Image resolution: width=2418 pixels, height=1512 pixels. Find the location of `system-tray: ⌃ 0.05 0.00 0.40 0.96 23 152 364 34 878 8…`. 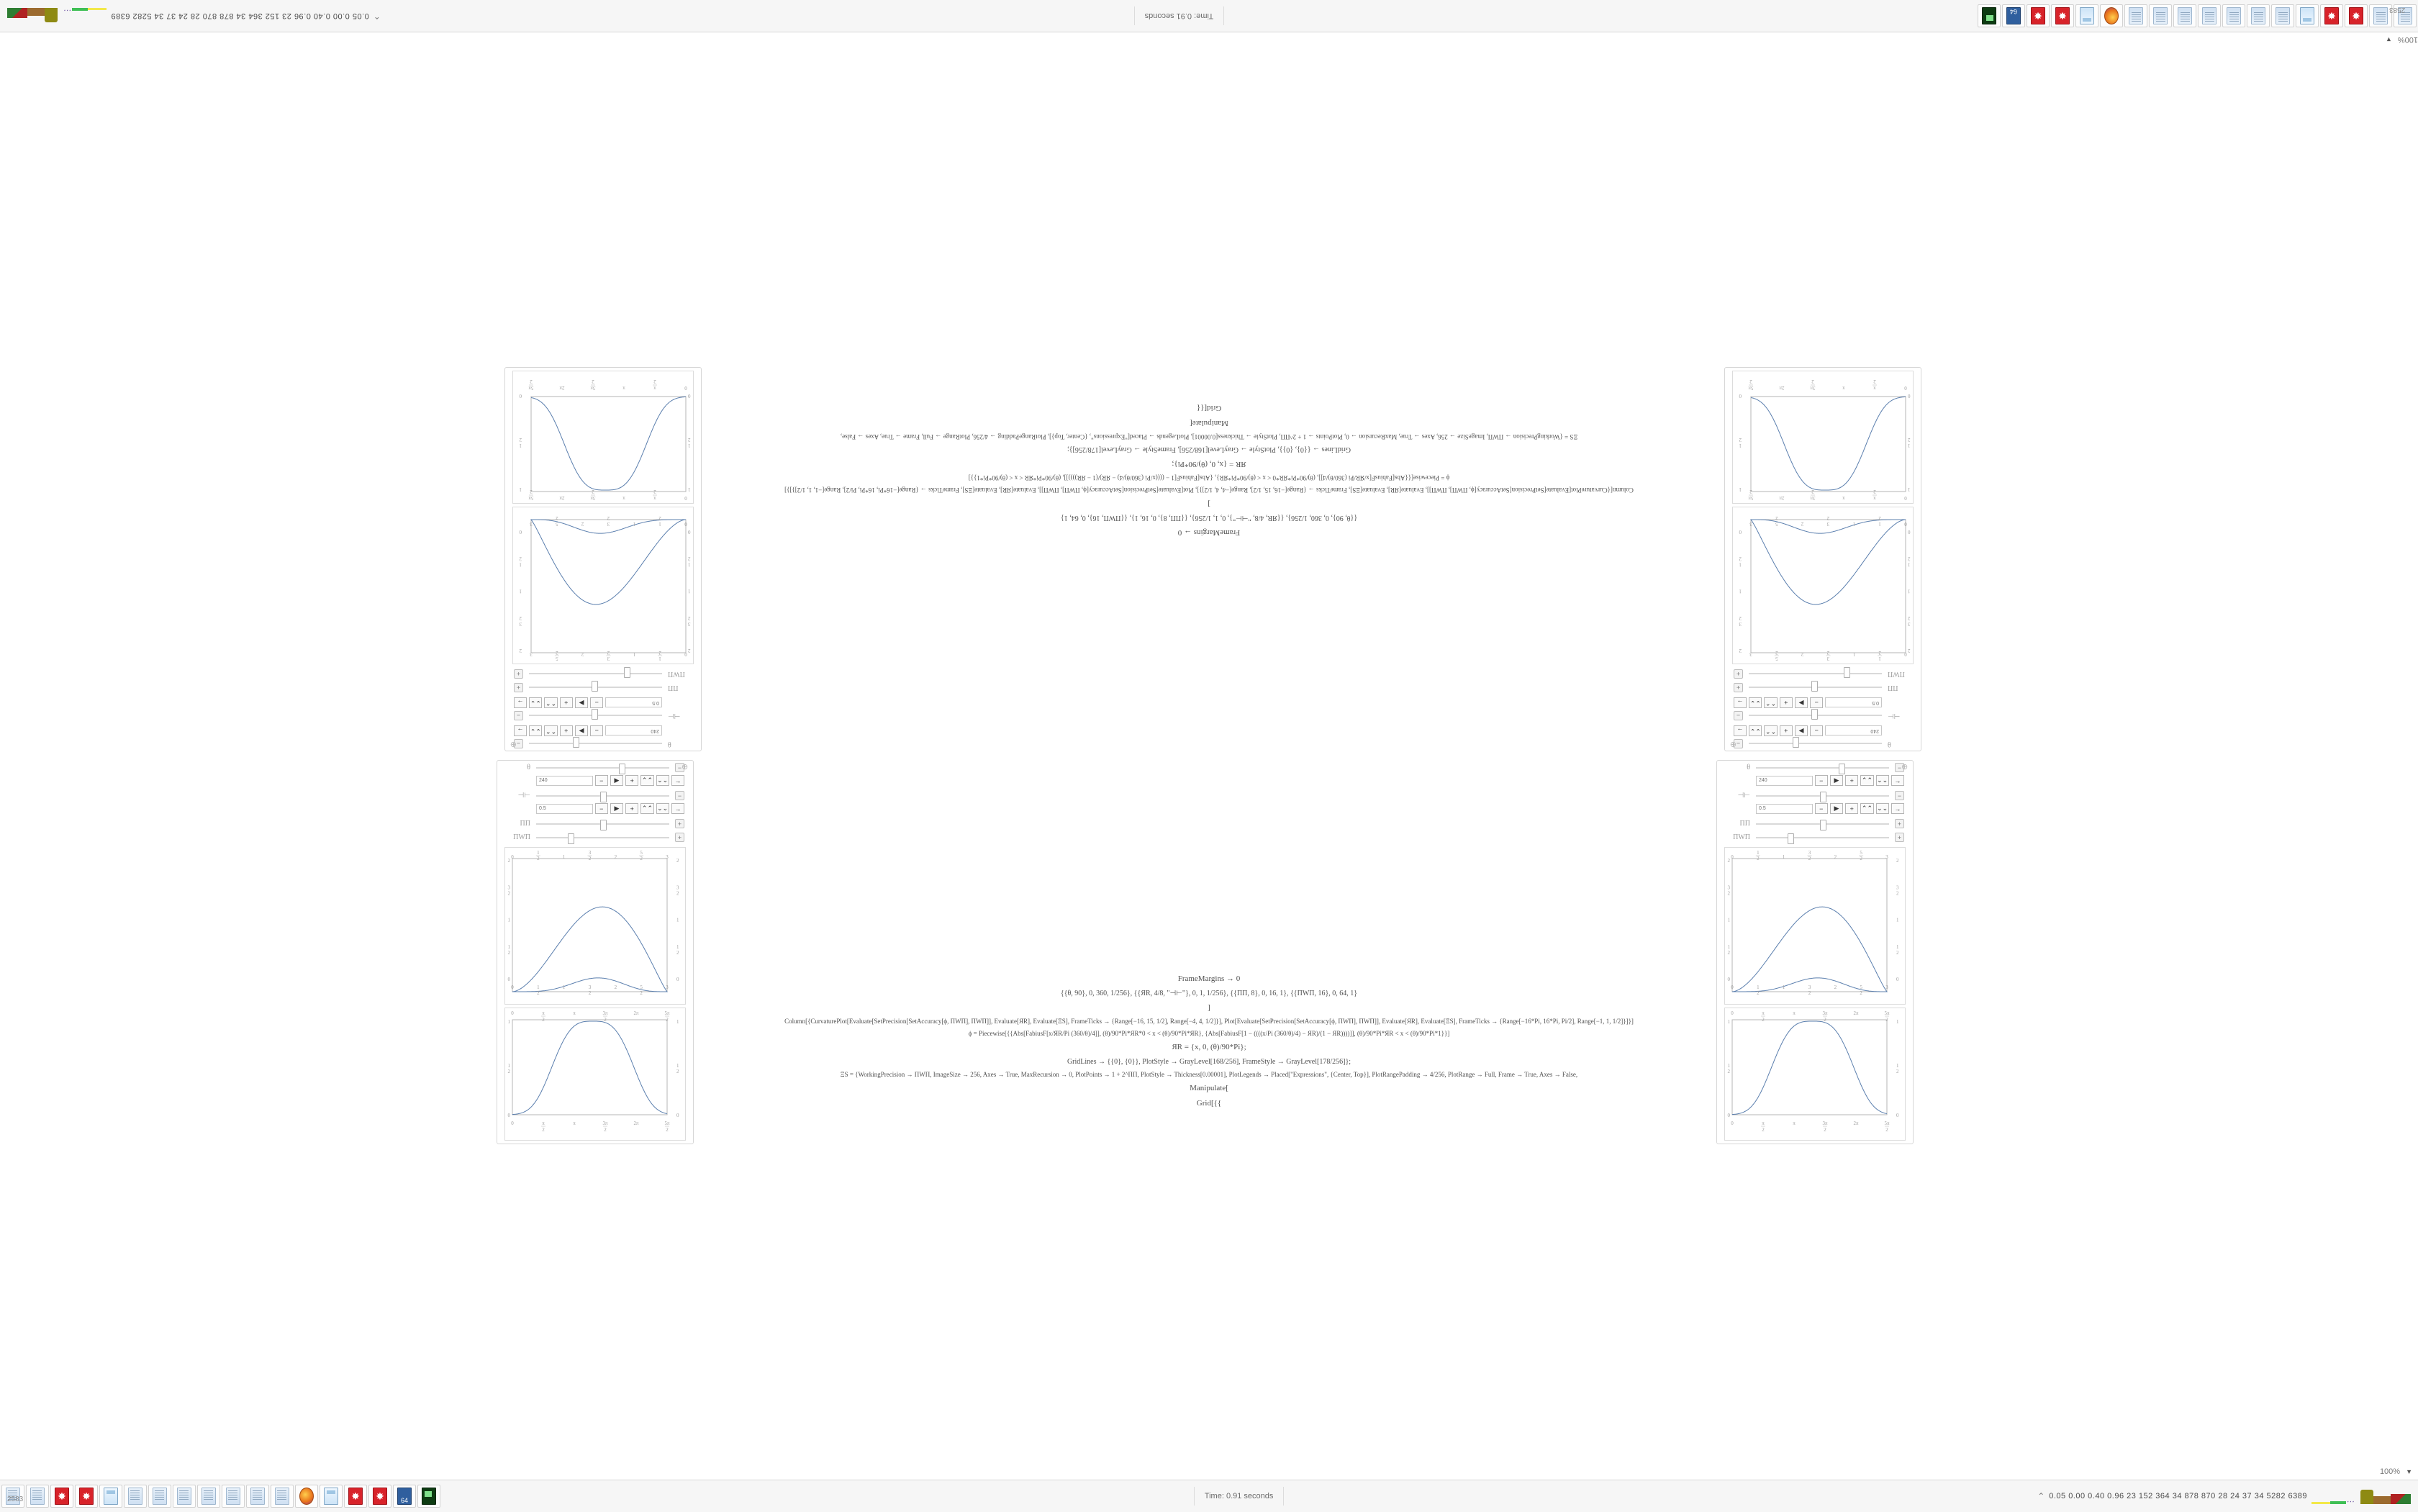

system-tray: ⌃ 0.05 0.00 0.40 0.96 23 152 364 34 878 8… is located at coordinates (2227, 1496).